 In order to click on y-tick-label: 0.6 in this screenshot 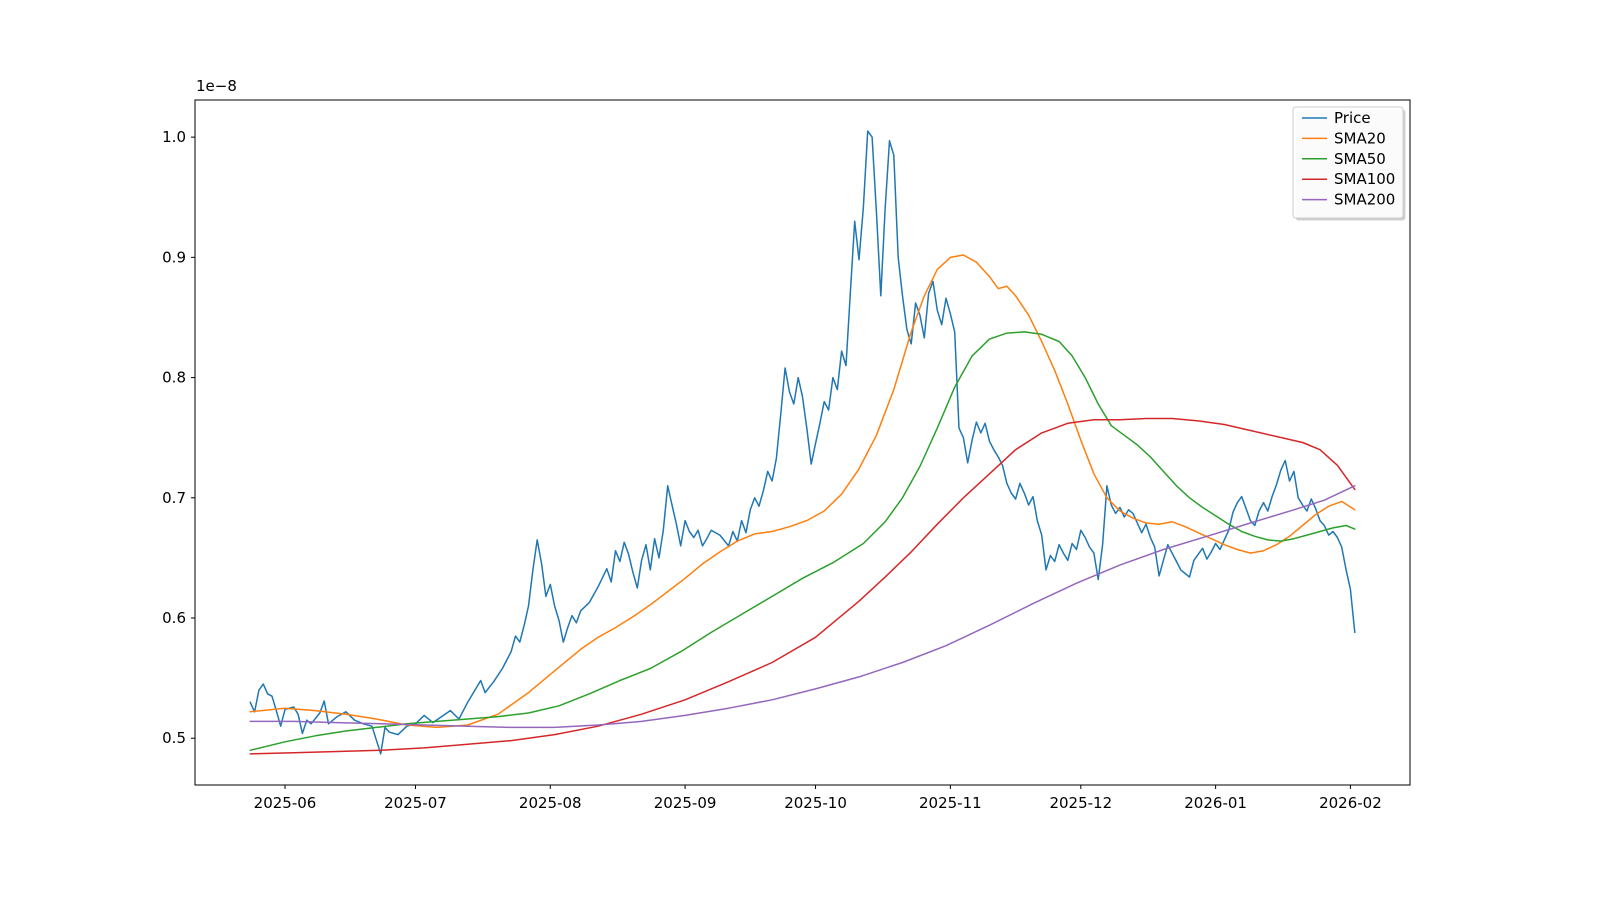, I will do `click(174, 618)`.